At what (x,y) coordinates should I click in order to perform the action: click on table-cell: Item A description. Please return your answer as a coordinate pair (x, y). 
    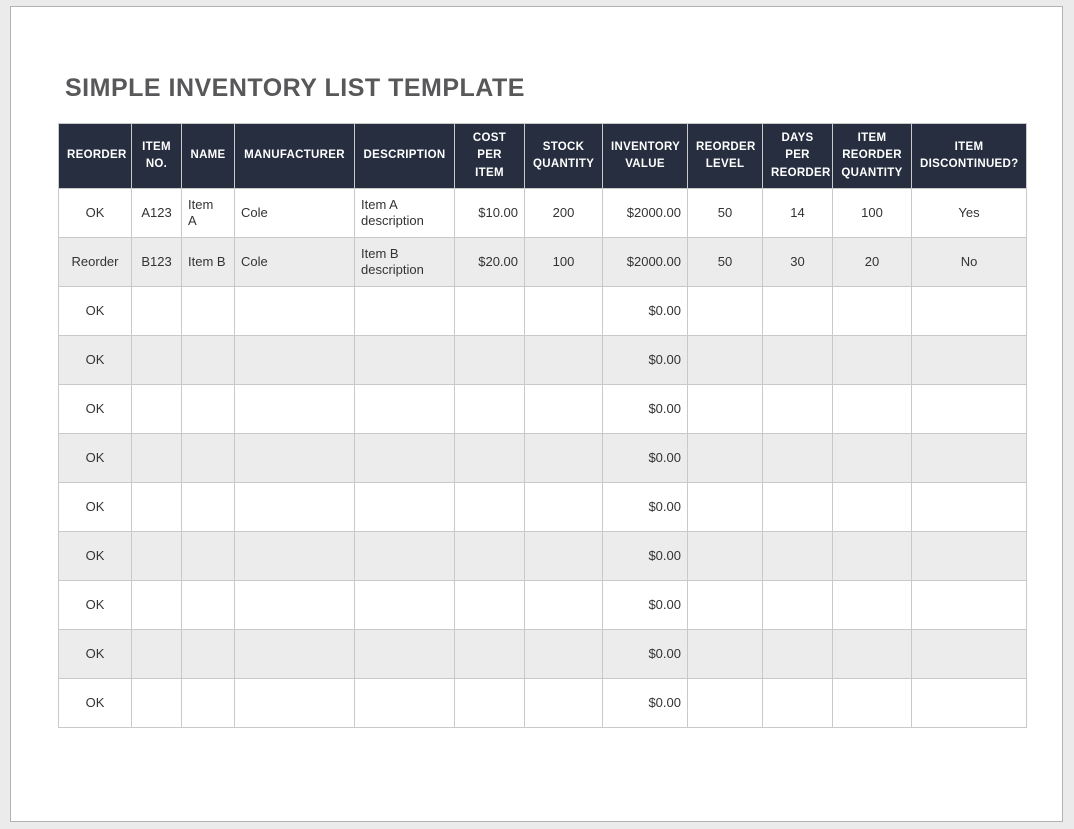
    Looking at the image, I should click on (404, 213).